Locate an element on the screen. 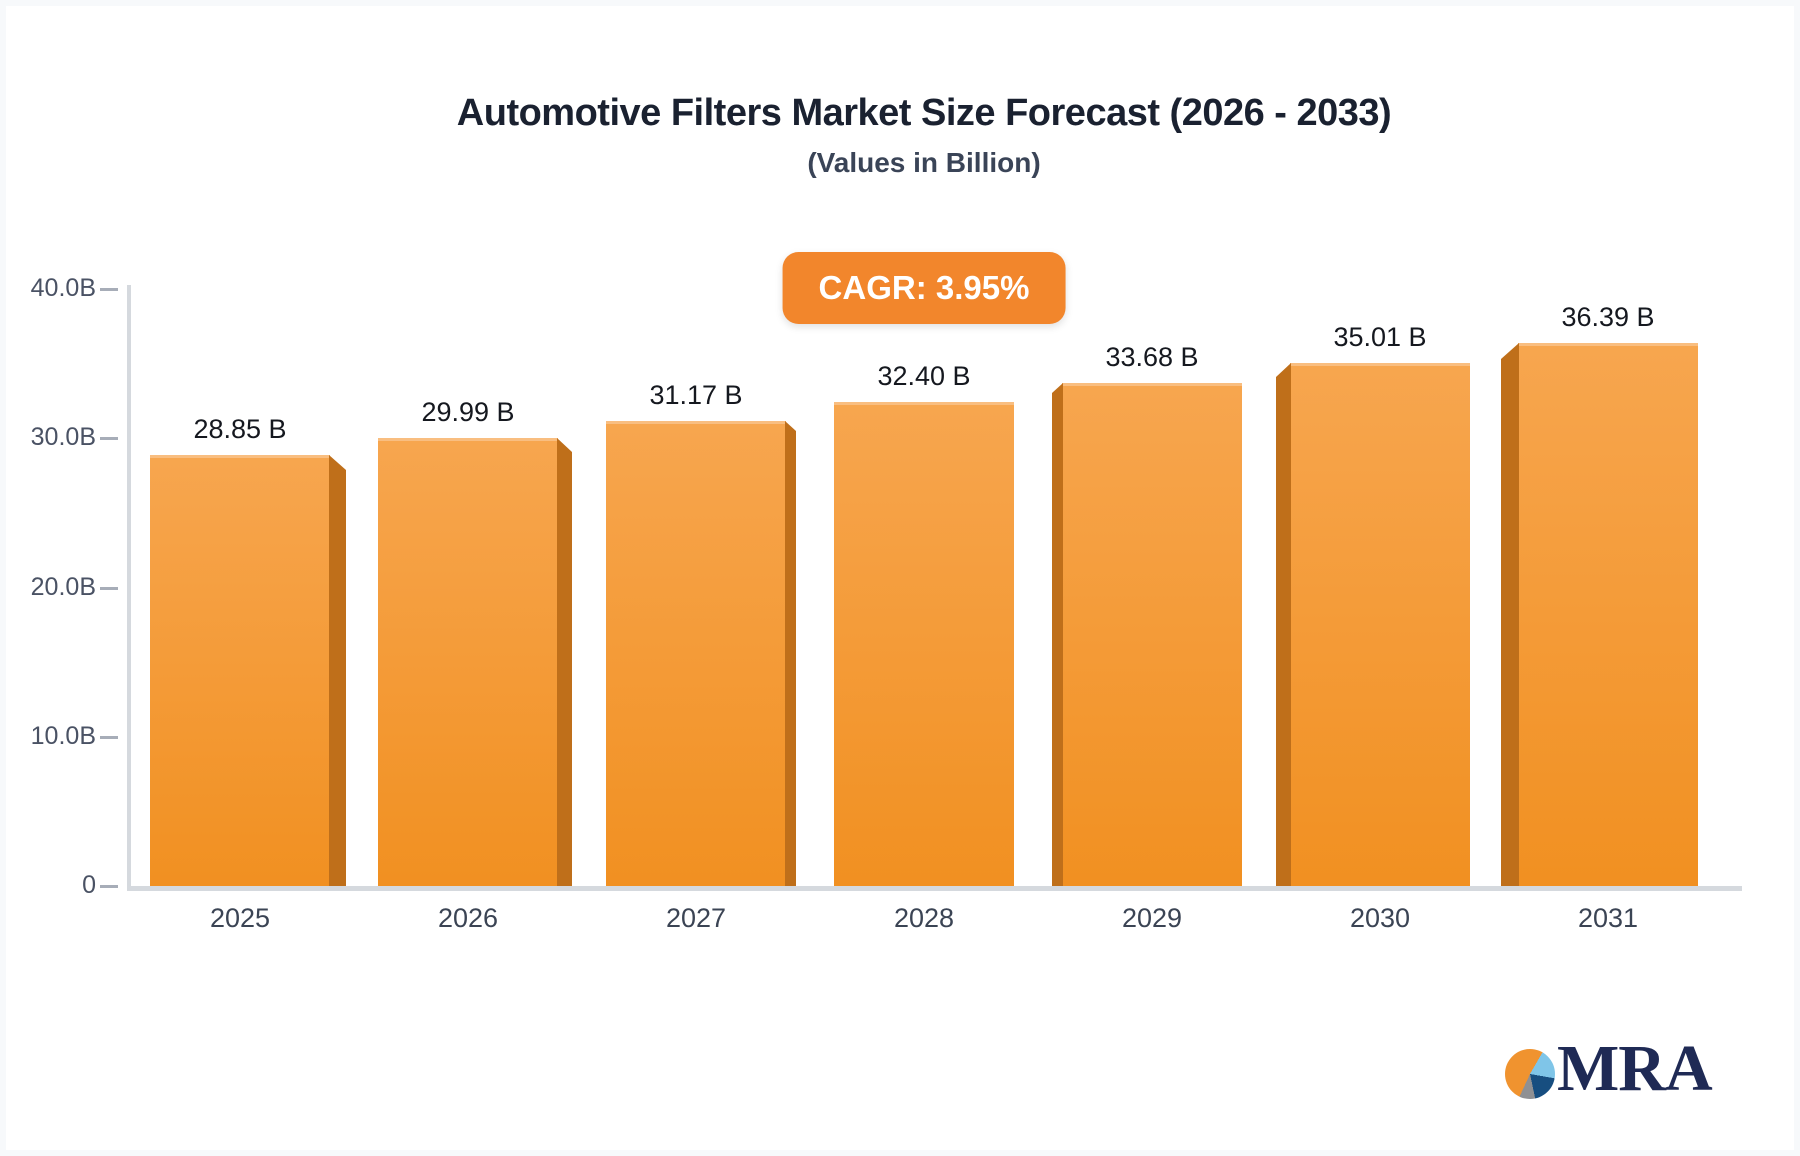 Image resolution: width=1800 pixels, height=1156 pixels. bar-group-2030 is located at coordinates (1373, 624).